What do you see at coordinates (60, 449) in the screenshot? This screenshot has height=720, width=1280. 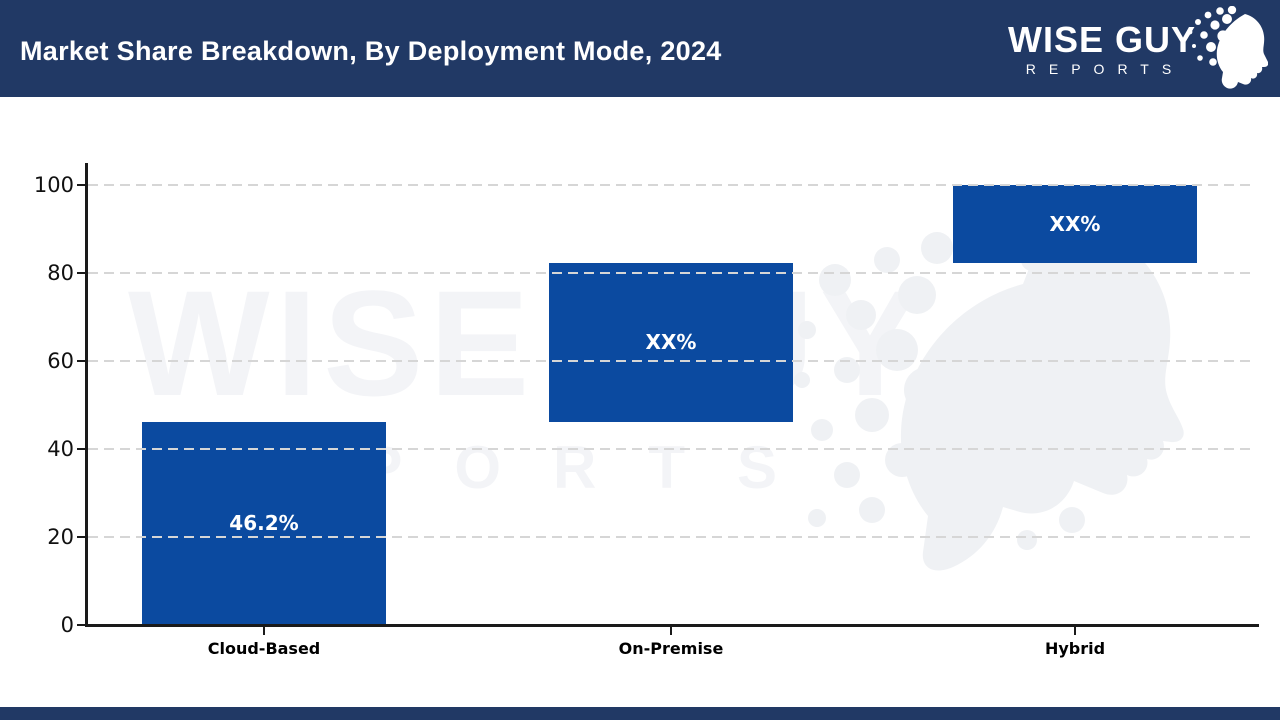 I see `y-tick-label-40: 40` at bounding box center [60, 449].